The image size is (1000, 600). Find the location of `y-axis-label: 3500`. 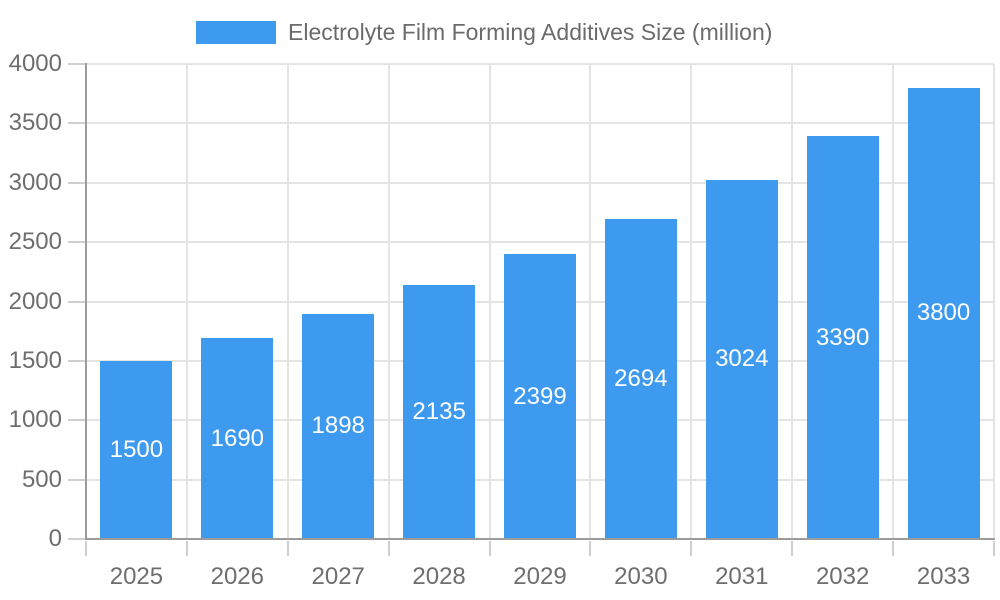

y-axis-label: 3500 is located at coordinates (35, 123).